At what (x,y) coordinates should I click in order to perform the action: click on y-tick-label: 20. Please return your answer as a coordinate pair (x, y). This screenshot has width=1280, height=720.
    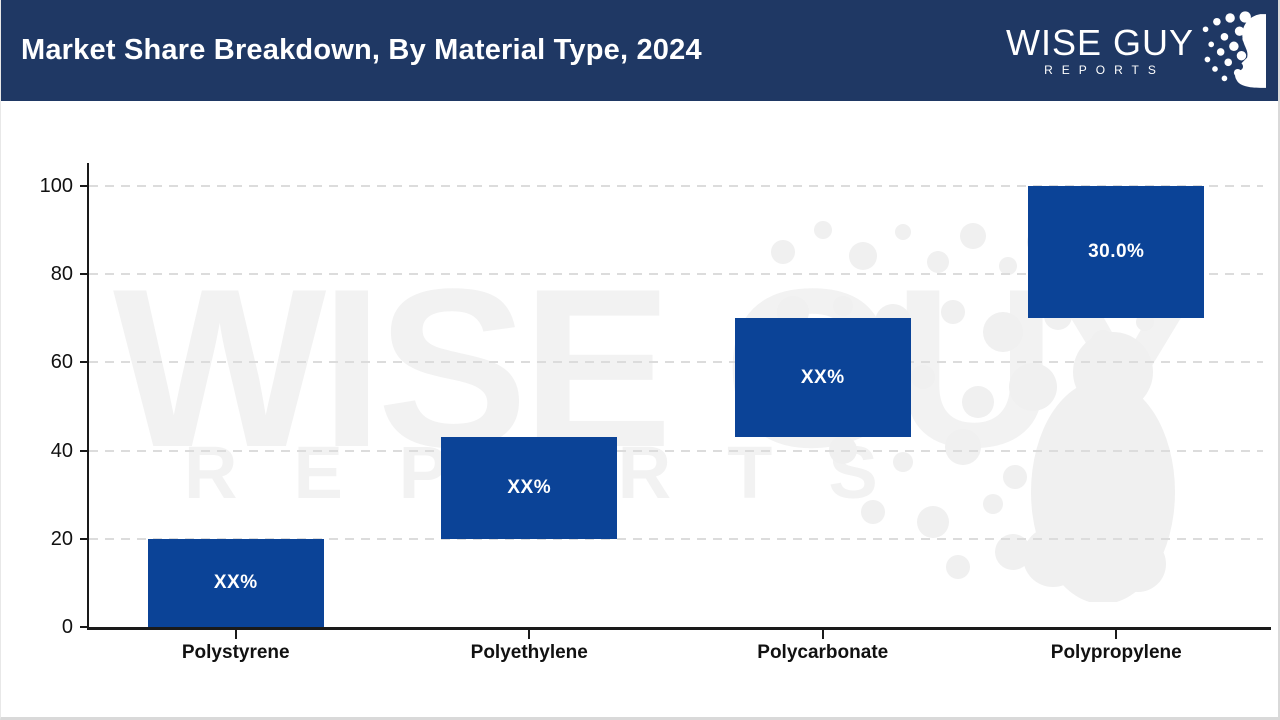
    Looking at the image, I should click on (61, 538).